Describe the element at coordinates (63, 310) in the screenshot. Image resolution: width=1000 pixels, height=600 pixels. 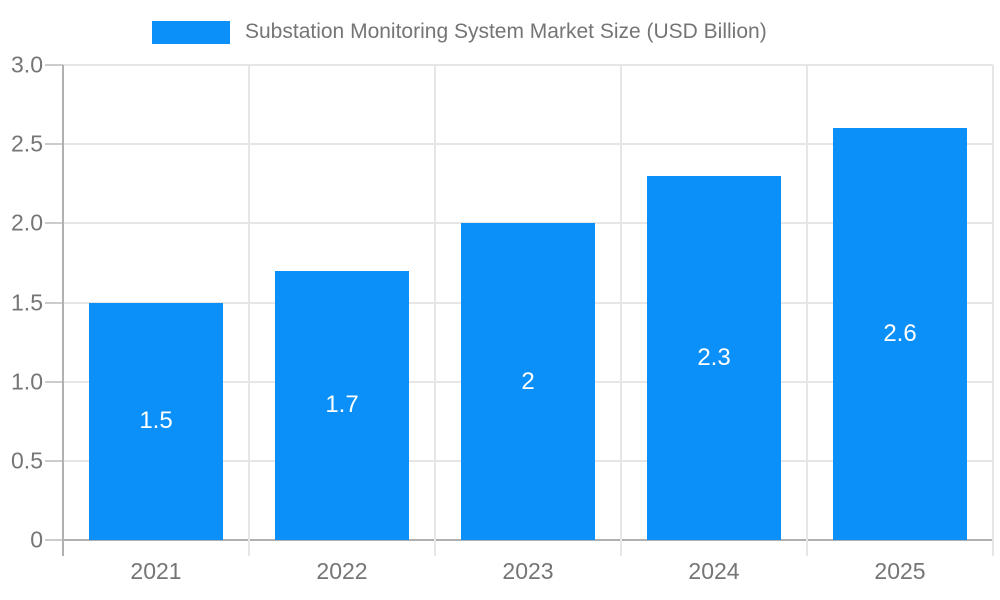
I see `y-axis-line` at that location.